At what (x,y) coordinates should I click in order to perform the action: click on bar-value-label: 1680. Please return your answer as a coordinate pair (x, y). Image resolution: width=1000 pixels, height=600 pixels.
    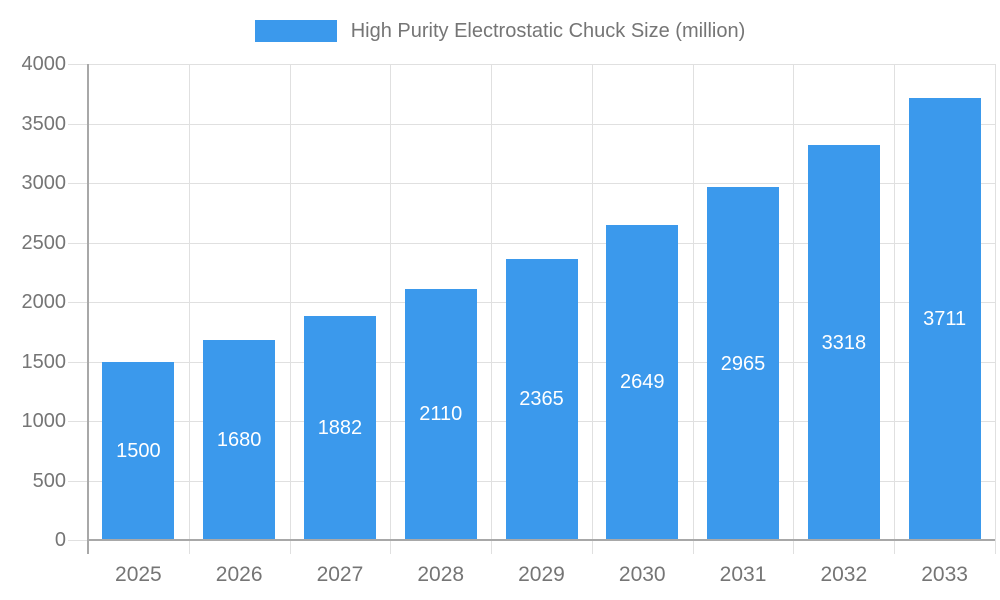
    Looking at the image, I should click on (239, 440).